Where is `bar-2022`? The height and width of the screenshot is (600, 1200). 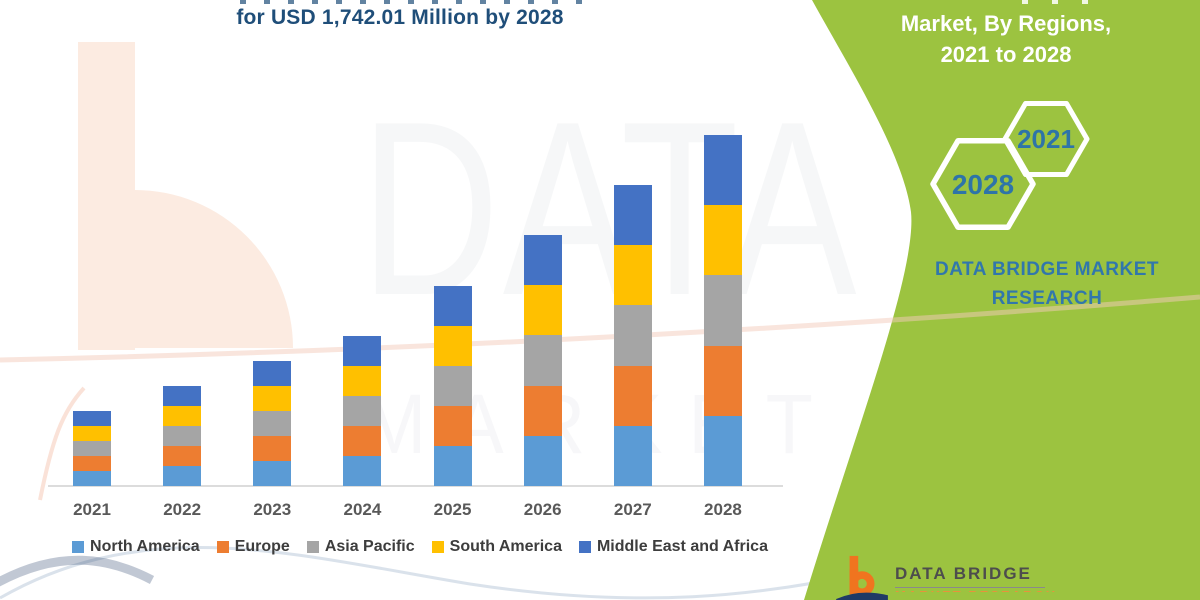 bar-2022 is located at coordinates (182, 436).